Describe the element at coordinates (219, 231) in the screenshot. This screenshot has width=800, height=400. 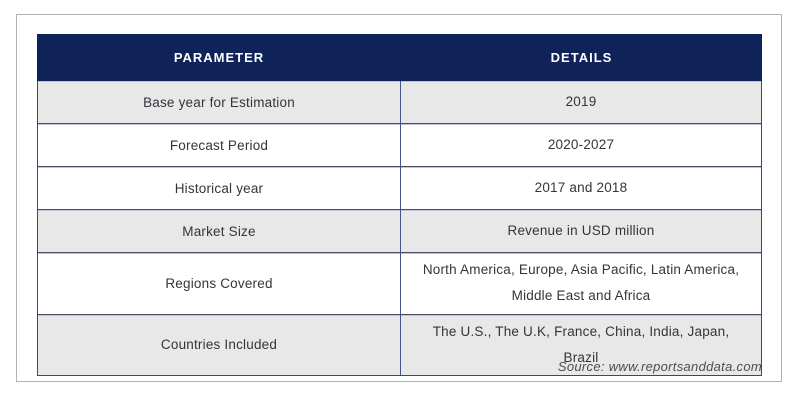
I see `parameter-cell: Market Size` at that location.